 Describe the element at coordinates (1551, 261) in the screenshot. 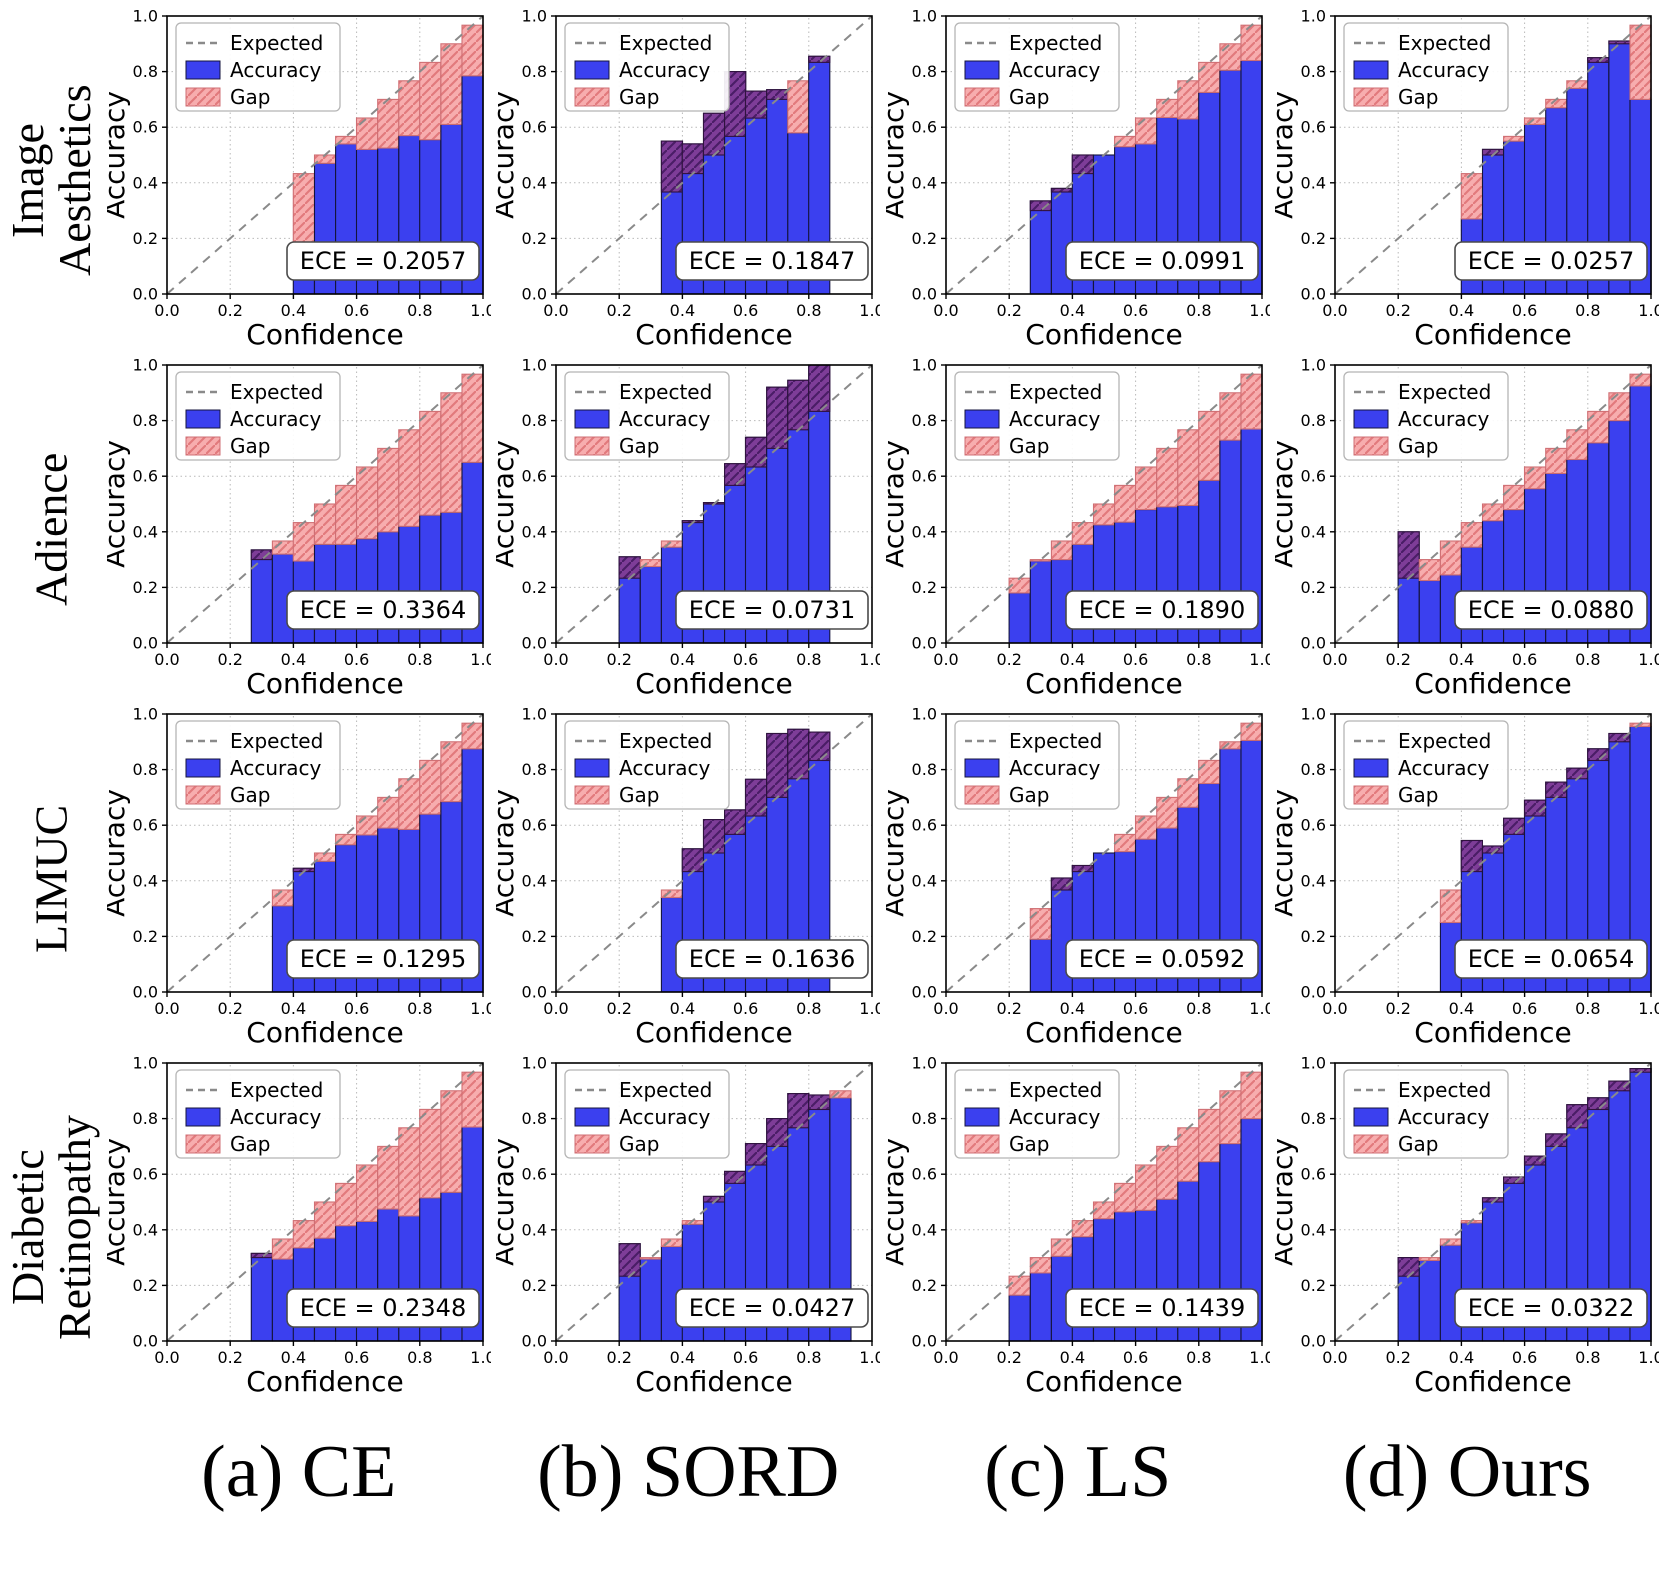

I see `ece-value: ECE = 0.0257` at that location.